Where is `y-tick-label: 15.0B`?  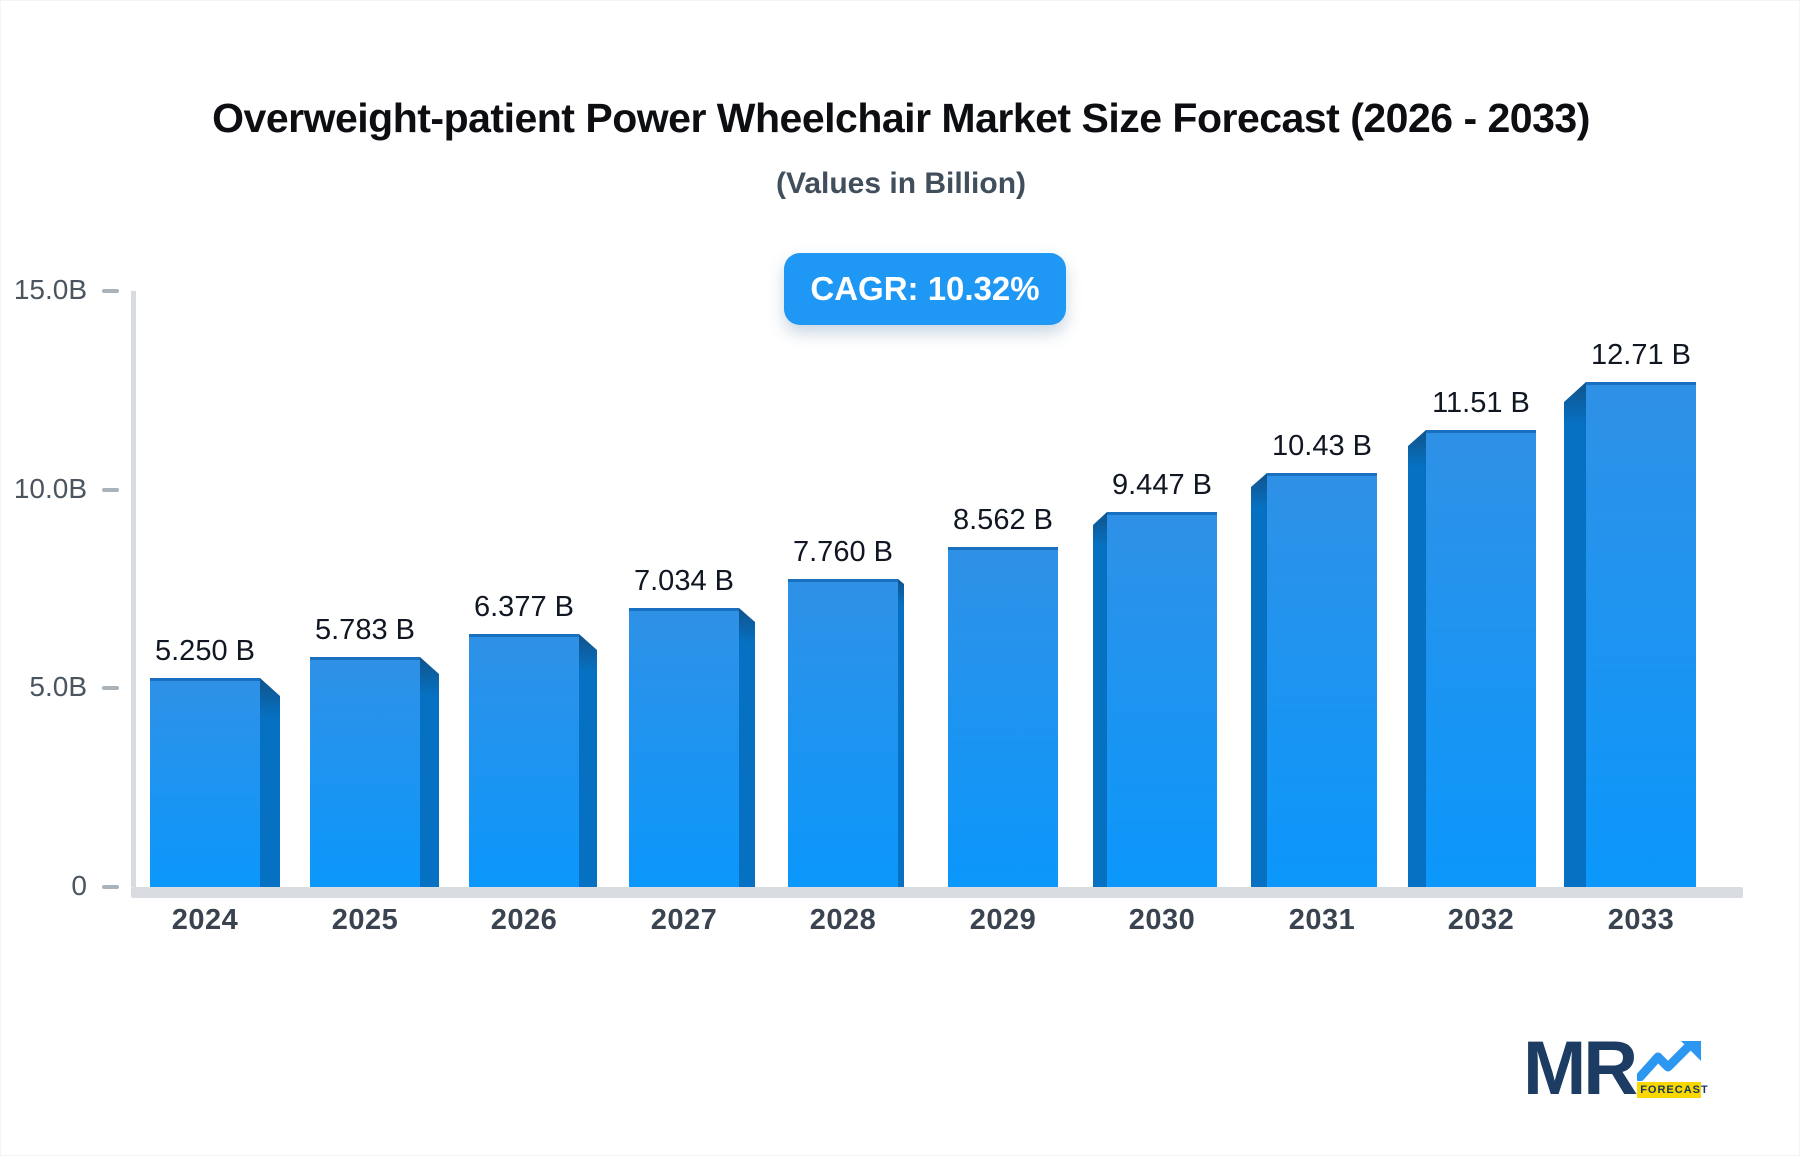
y-tick-label: 15.0B is located at coordinates (50, 289).